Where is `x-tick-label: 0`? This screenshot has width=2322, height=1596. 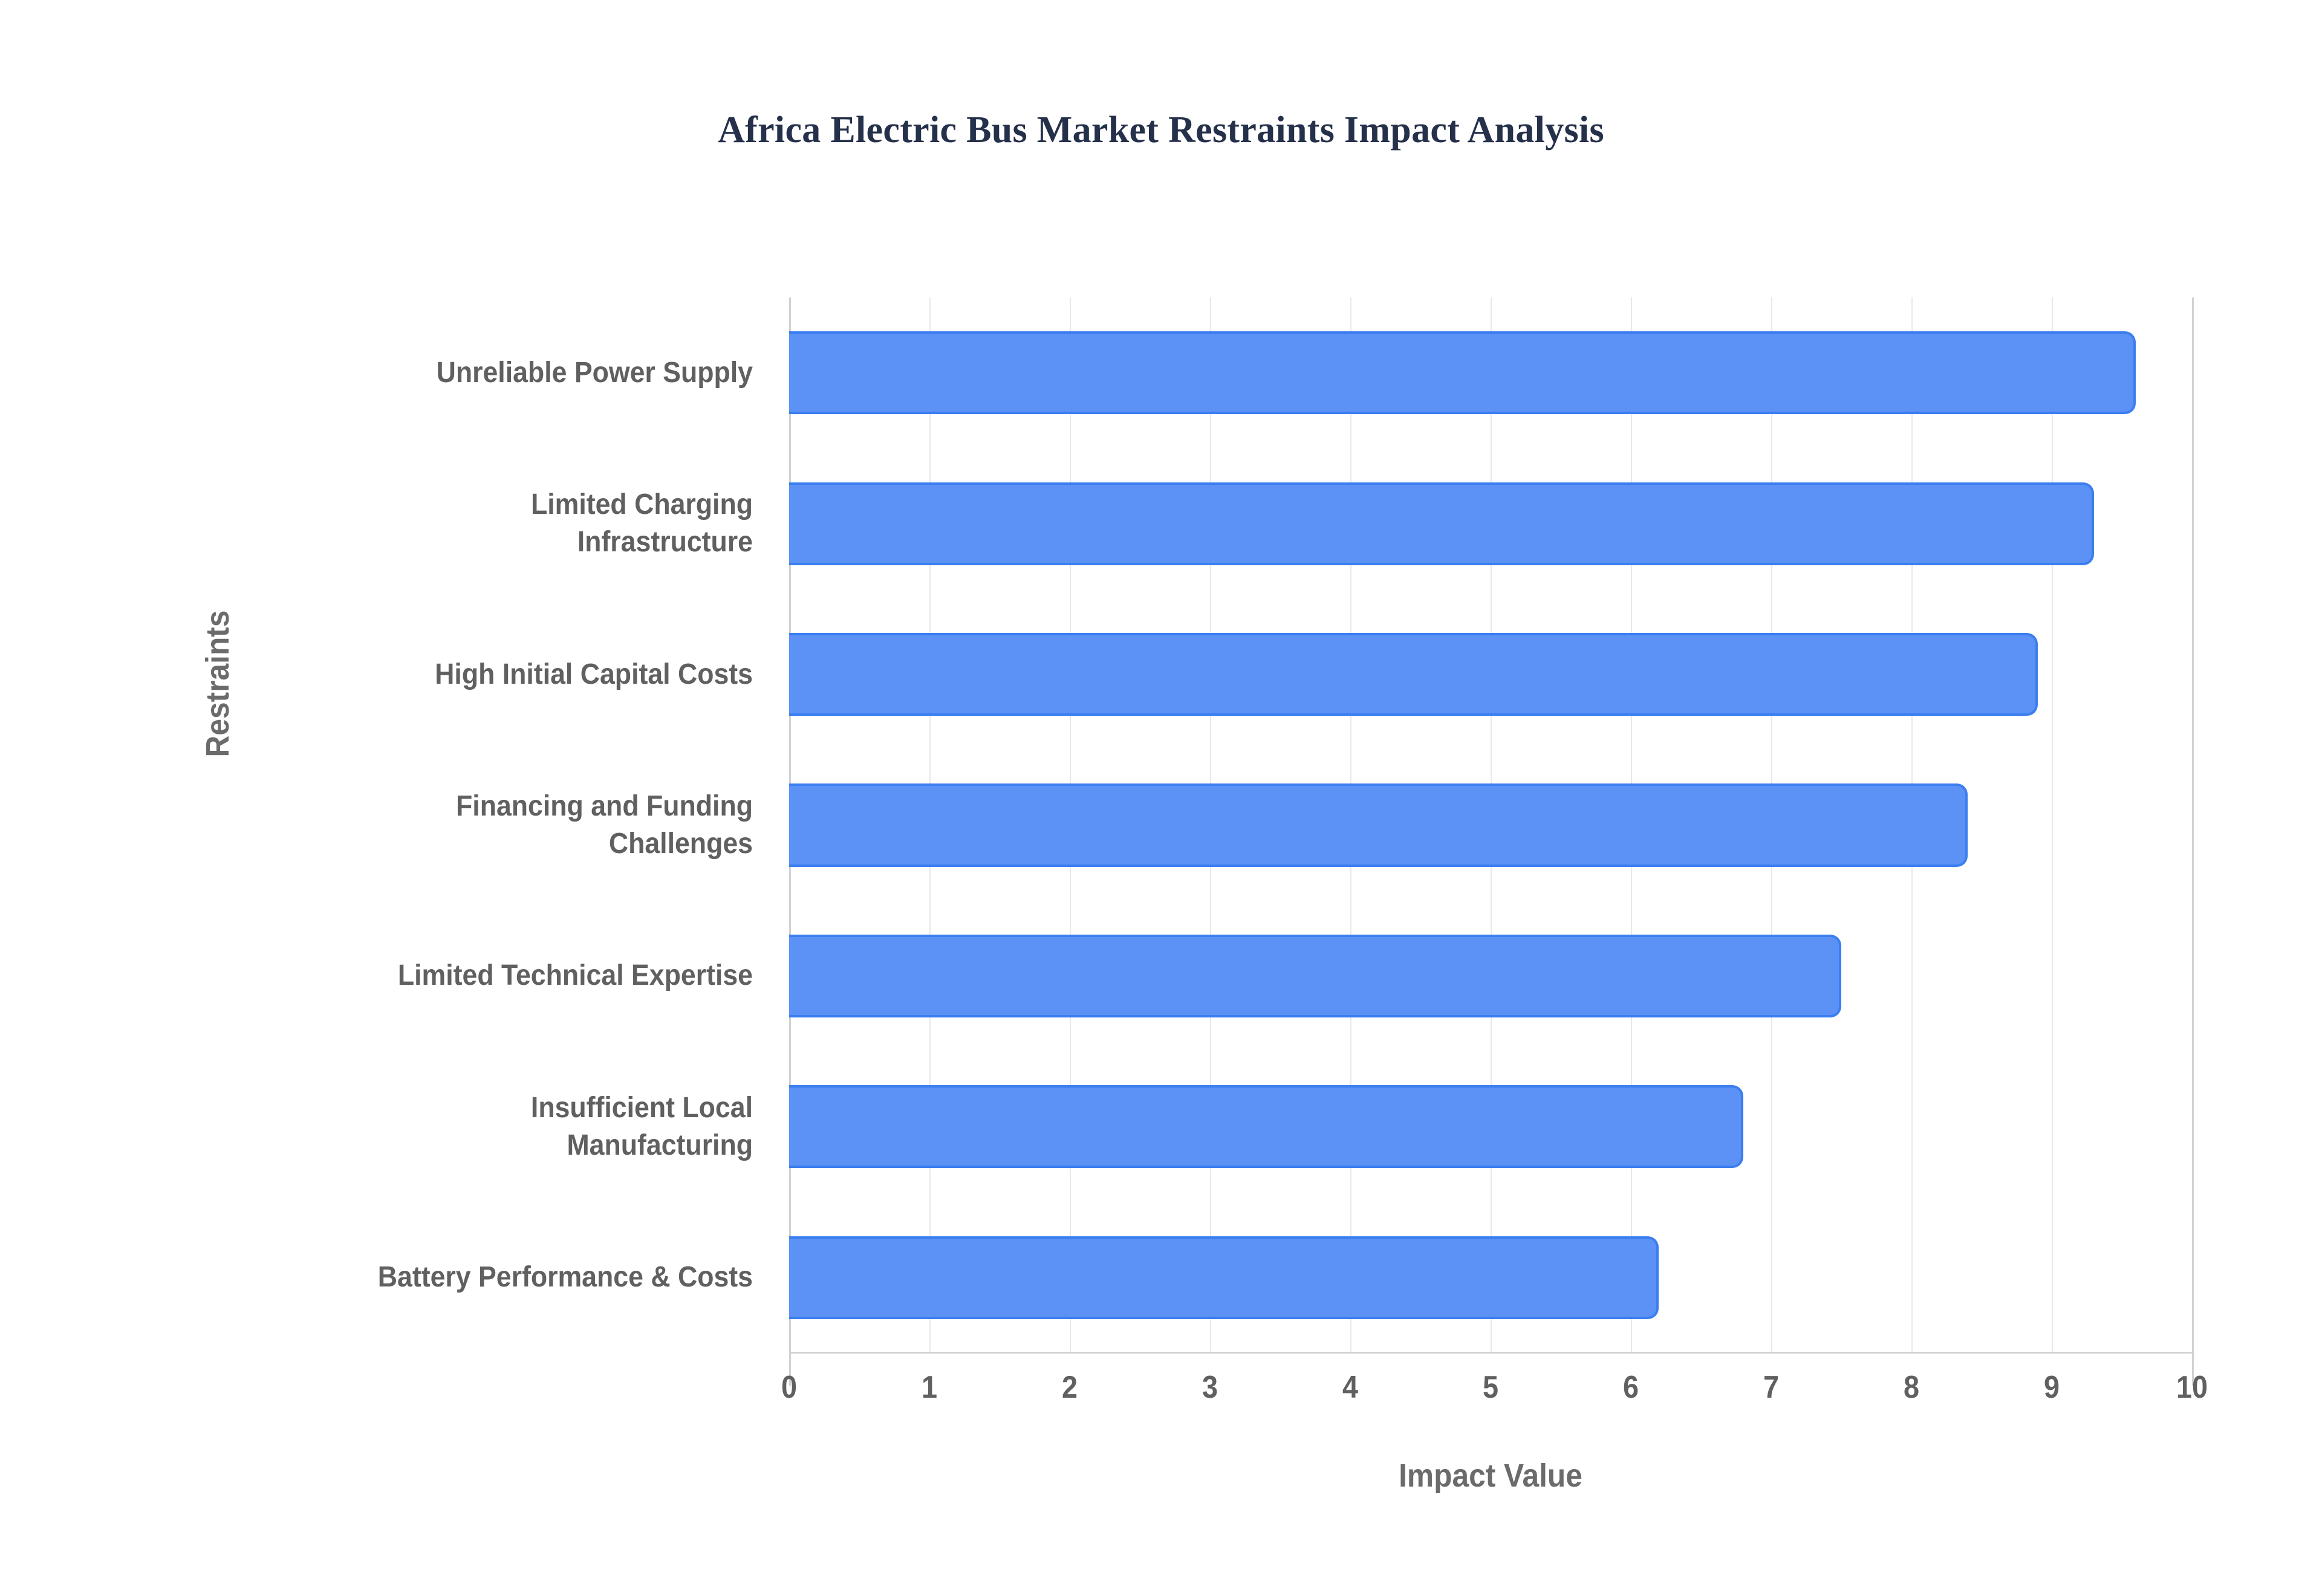 x-tick-label: 0 is located at coordinates (789, 1387).